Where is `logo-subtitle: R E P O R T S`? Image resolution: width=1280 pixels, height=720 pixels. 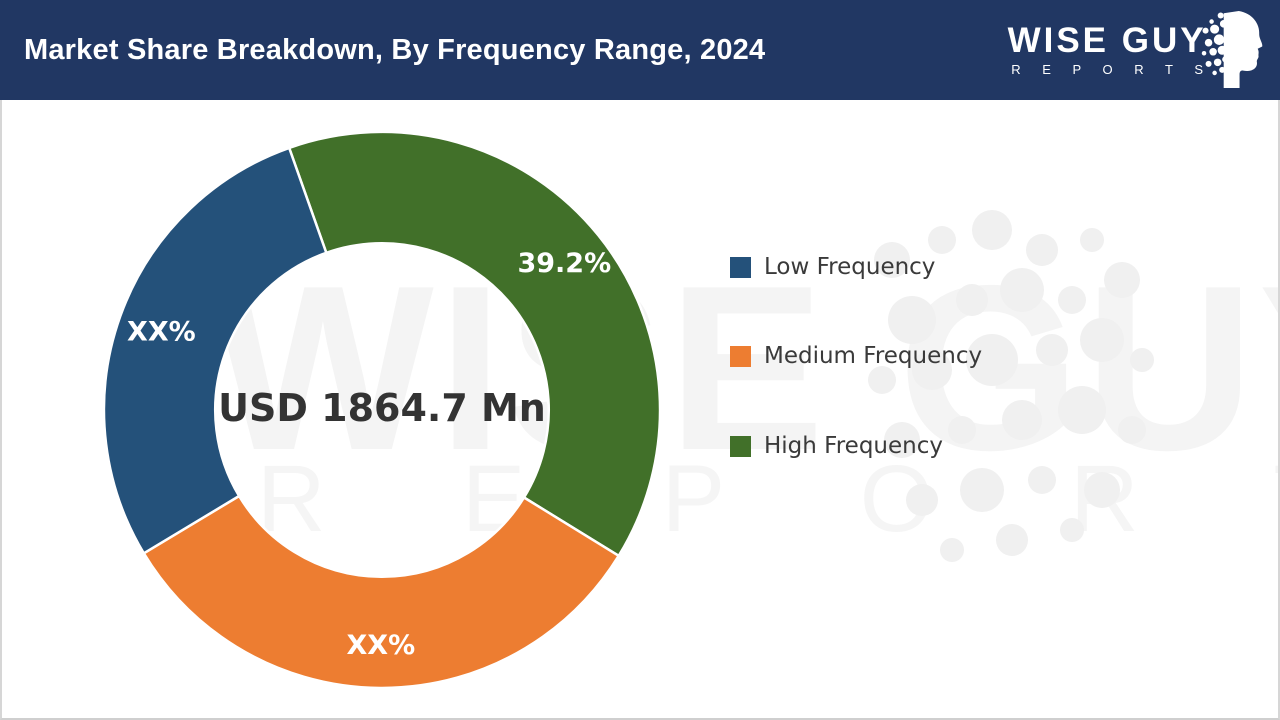
logo-subtitle: R E P O R T S is located at coordinates (1111, 69).